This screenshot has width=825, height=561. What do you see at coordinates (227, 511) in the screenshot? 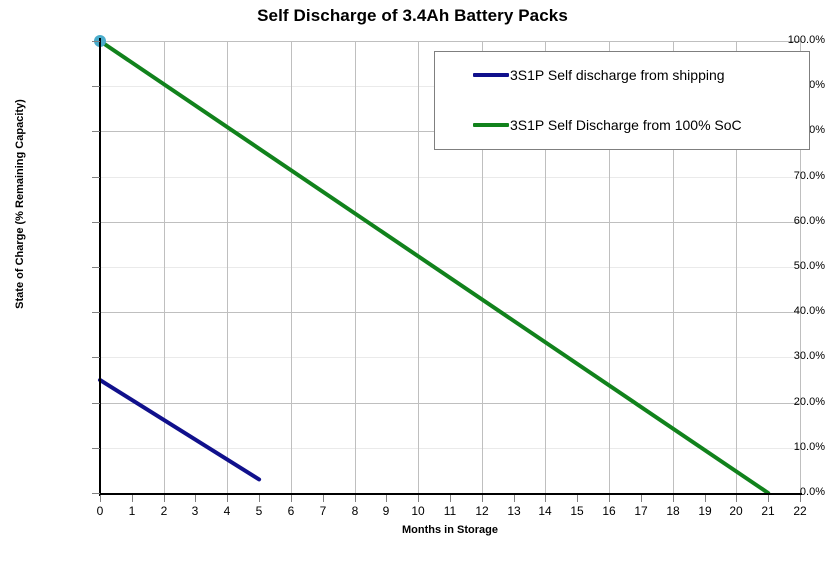
I see `x-axis-tick-label: 4` at bounding box center [227, 511].